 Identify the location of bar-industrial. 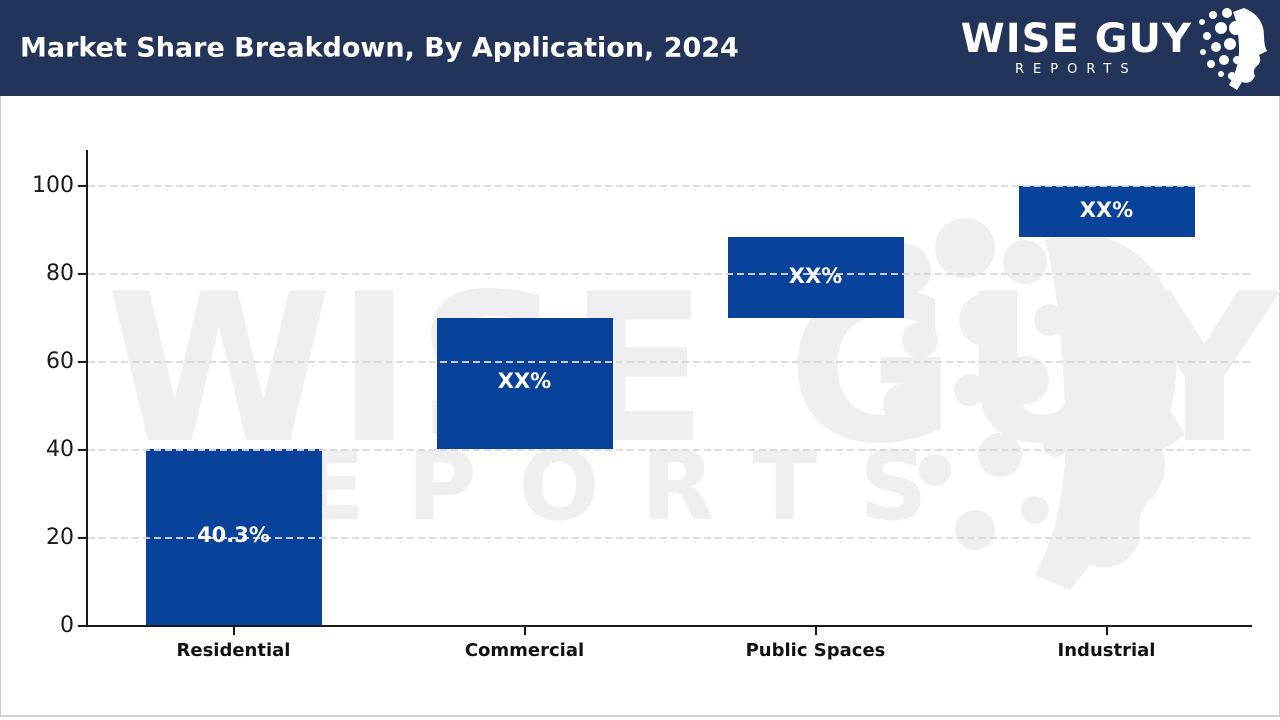
(1106, 212).